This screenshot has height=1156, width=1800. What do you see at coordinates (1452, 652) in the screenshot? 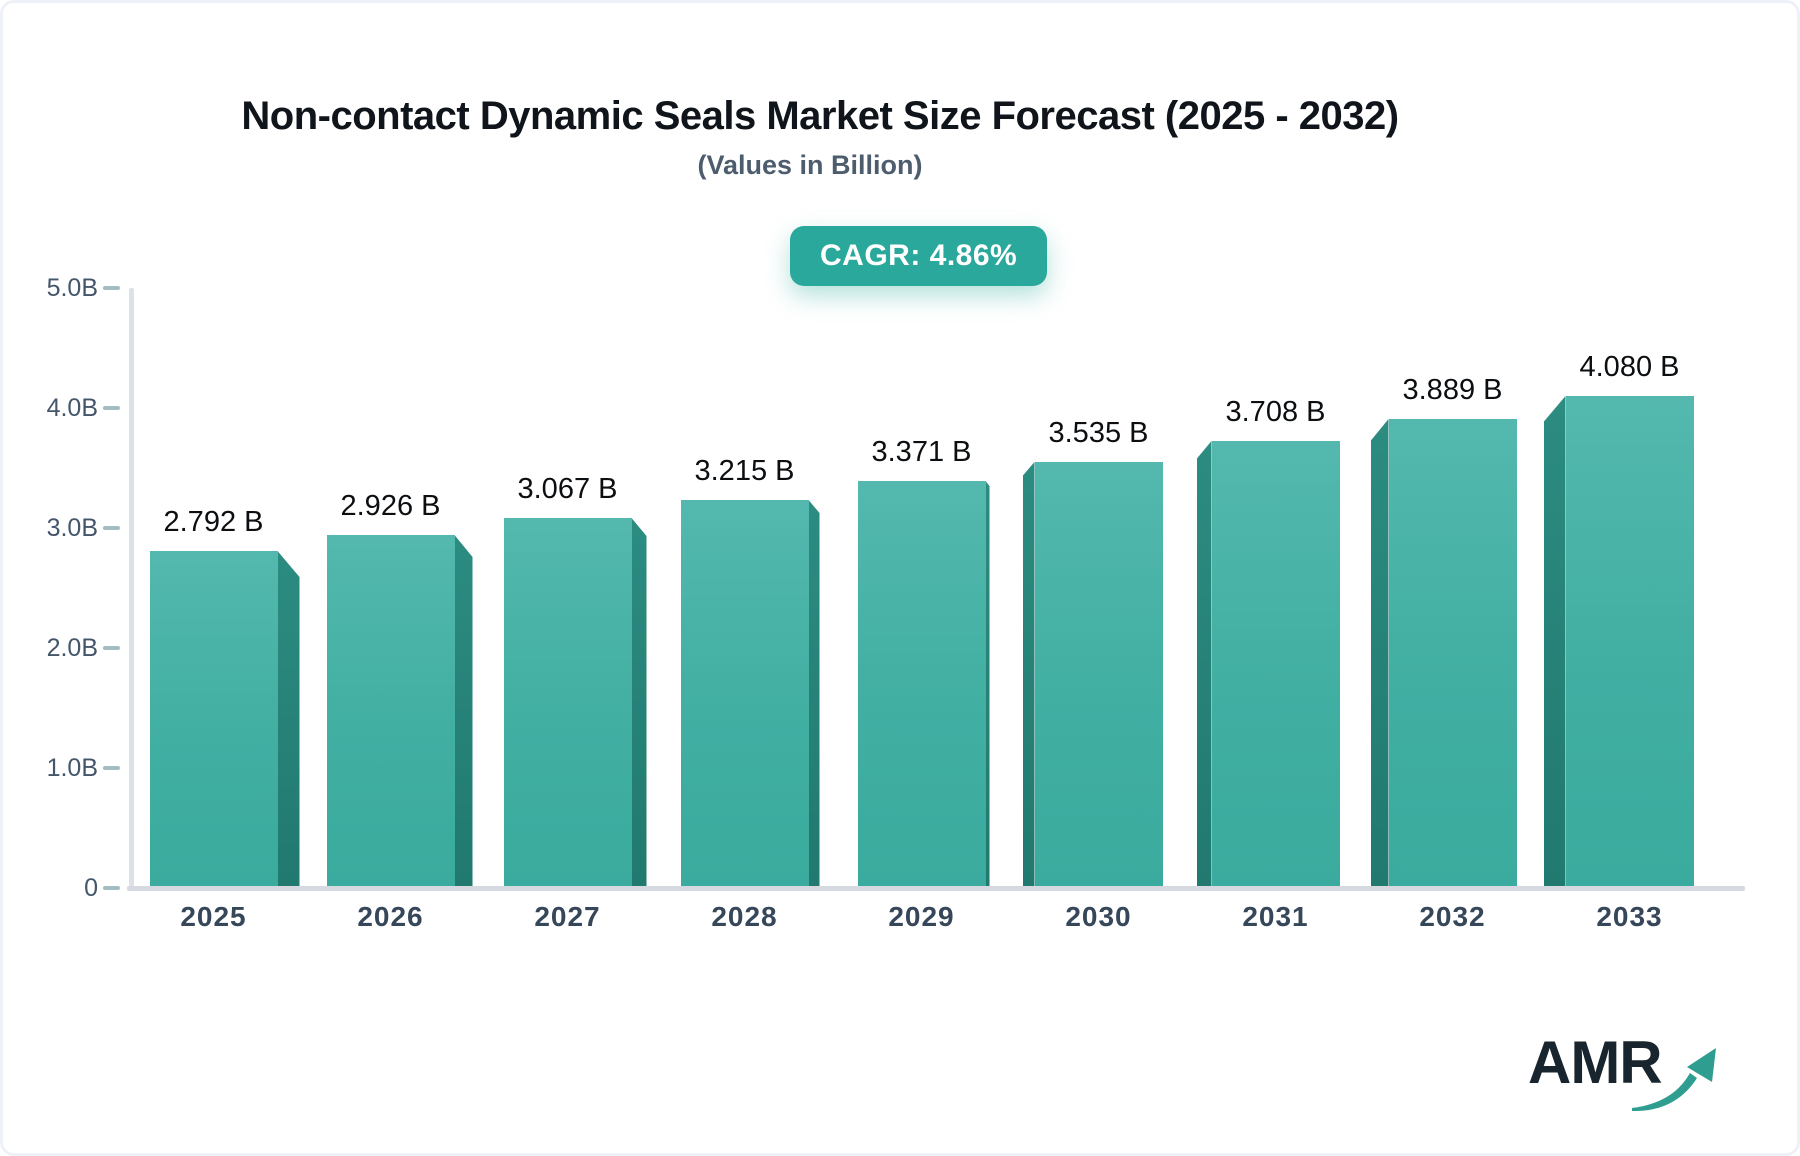
I see `bar-2032` at bounding box center [1452, 652].